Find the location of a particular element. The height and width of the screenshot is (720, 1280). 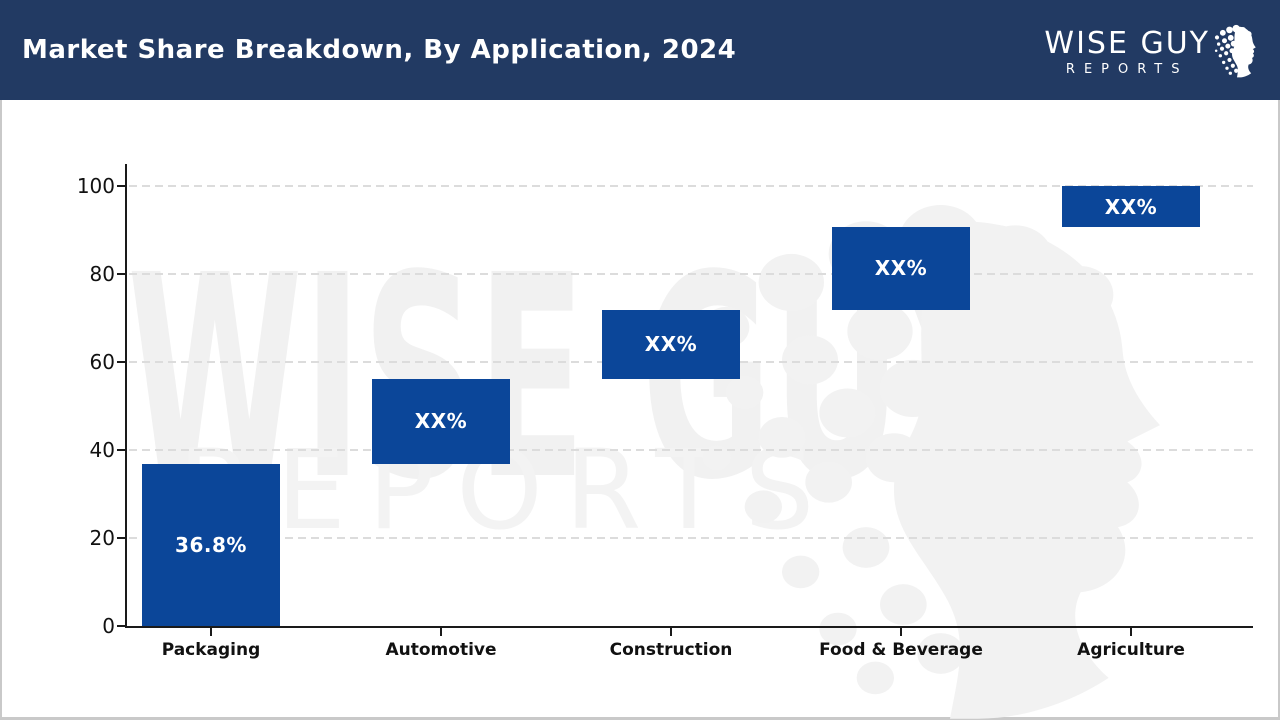

y-axis-tick-label: 20 is located at coordinates (102, 538).